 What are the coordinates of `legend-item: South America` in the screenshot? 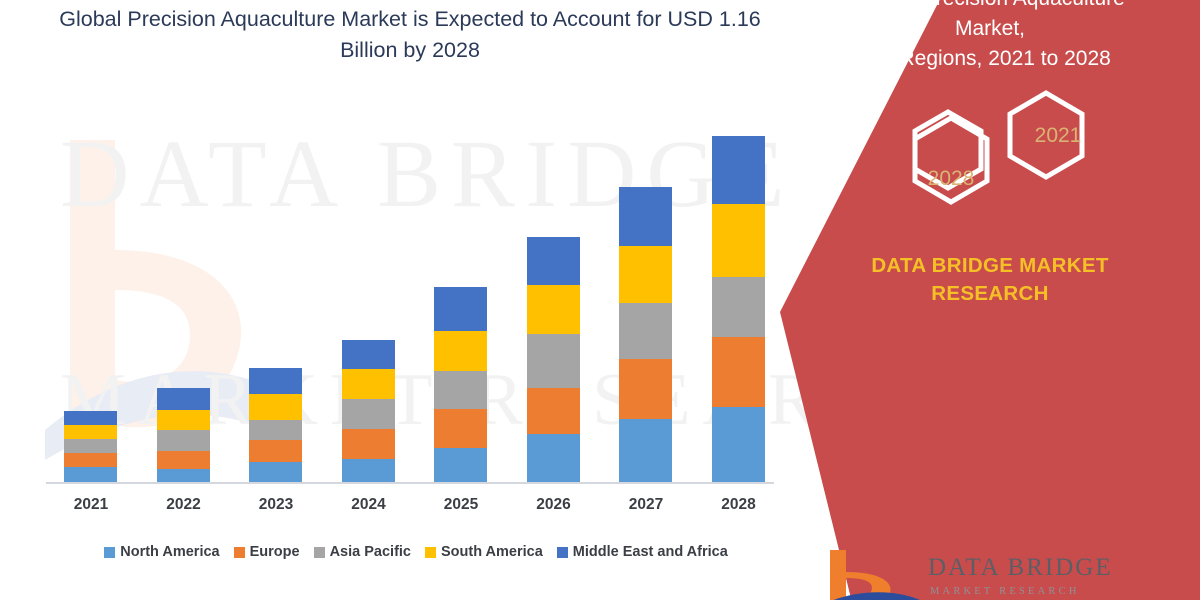 It's located at (484, 552).